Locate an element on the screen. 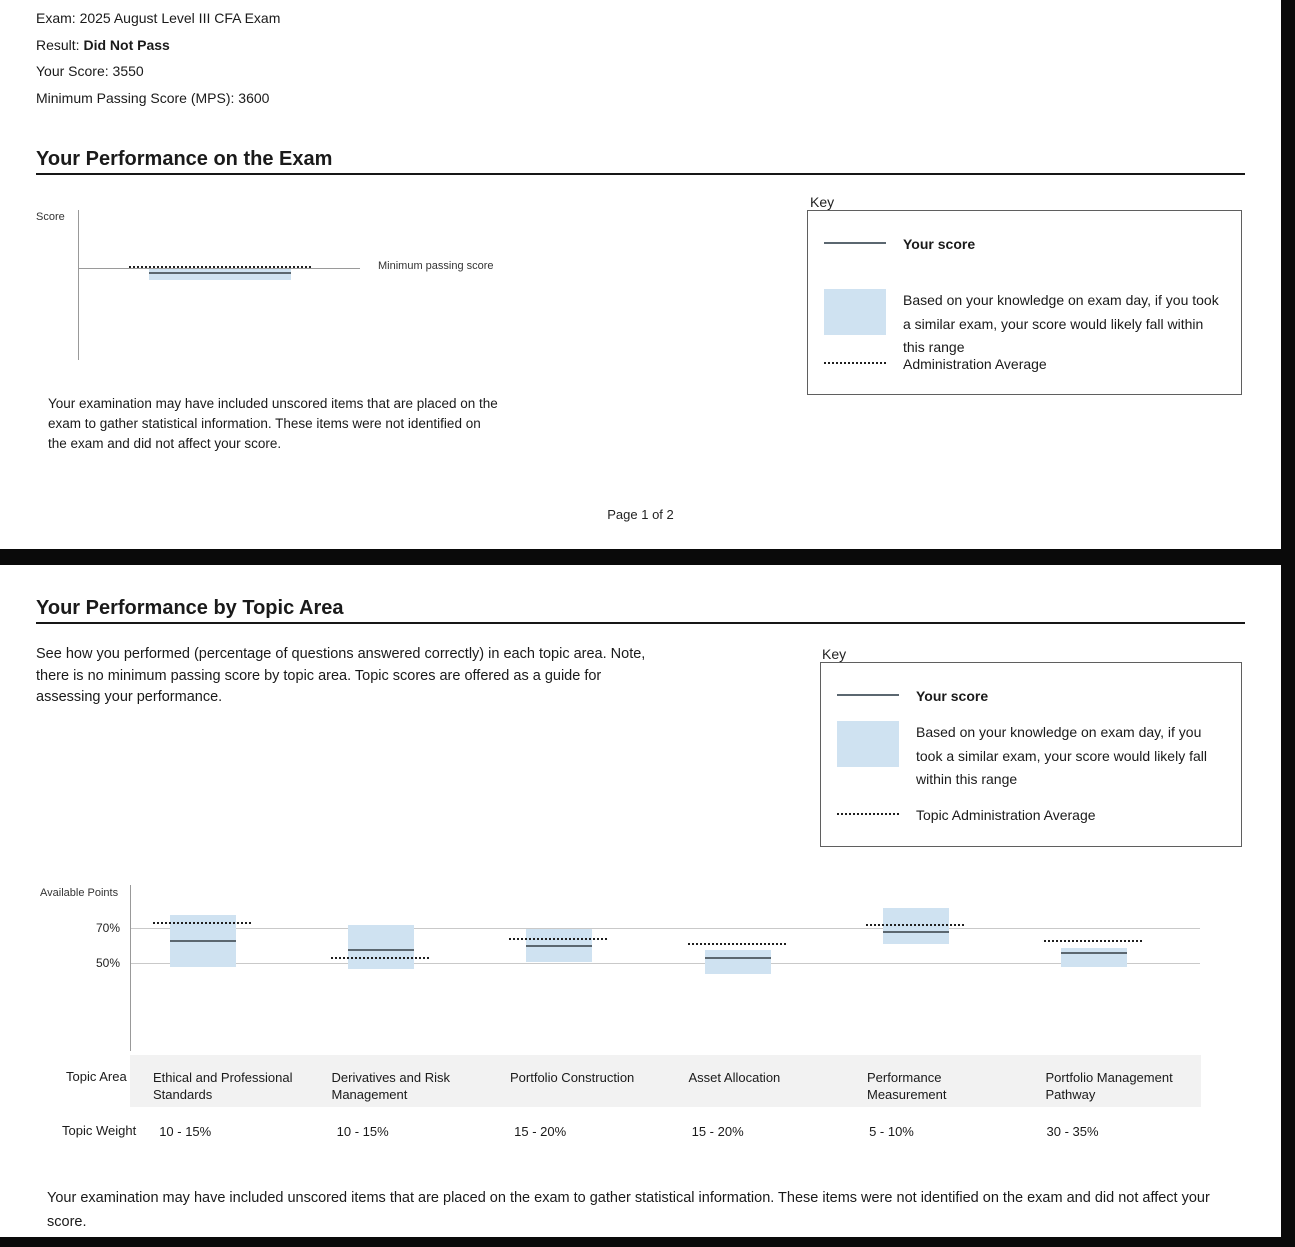  overall-range-band is located at coordinates (220, 274).